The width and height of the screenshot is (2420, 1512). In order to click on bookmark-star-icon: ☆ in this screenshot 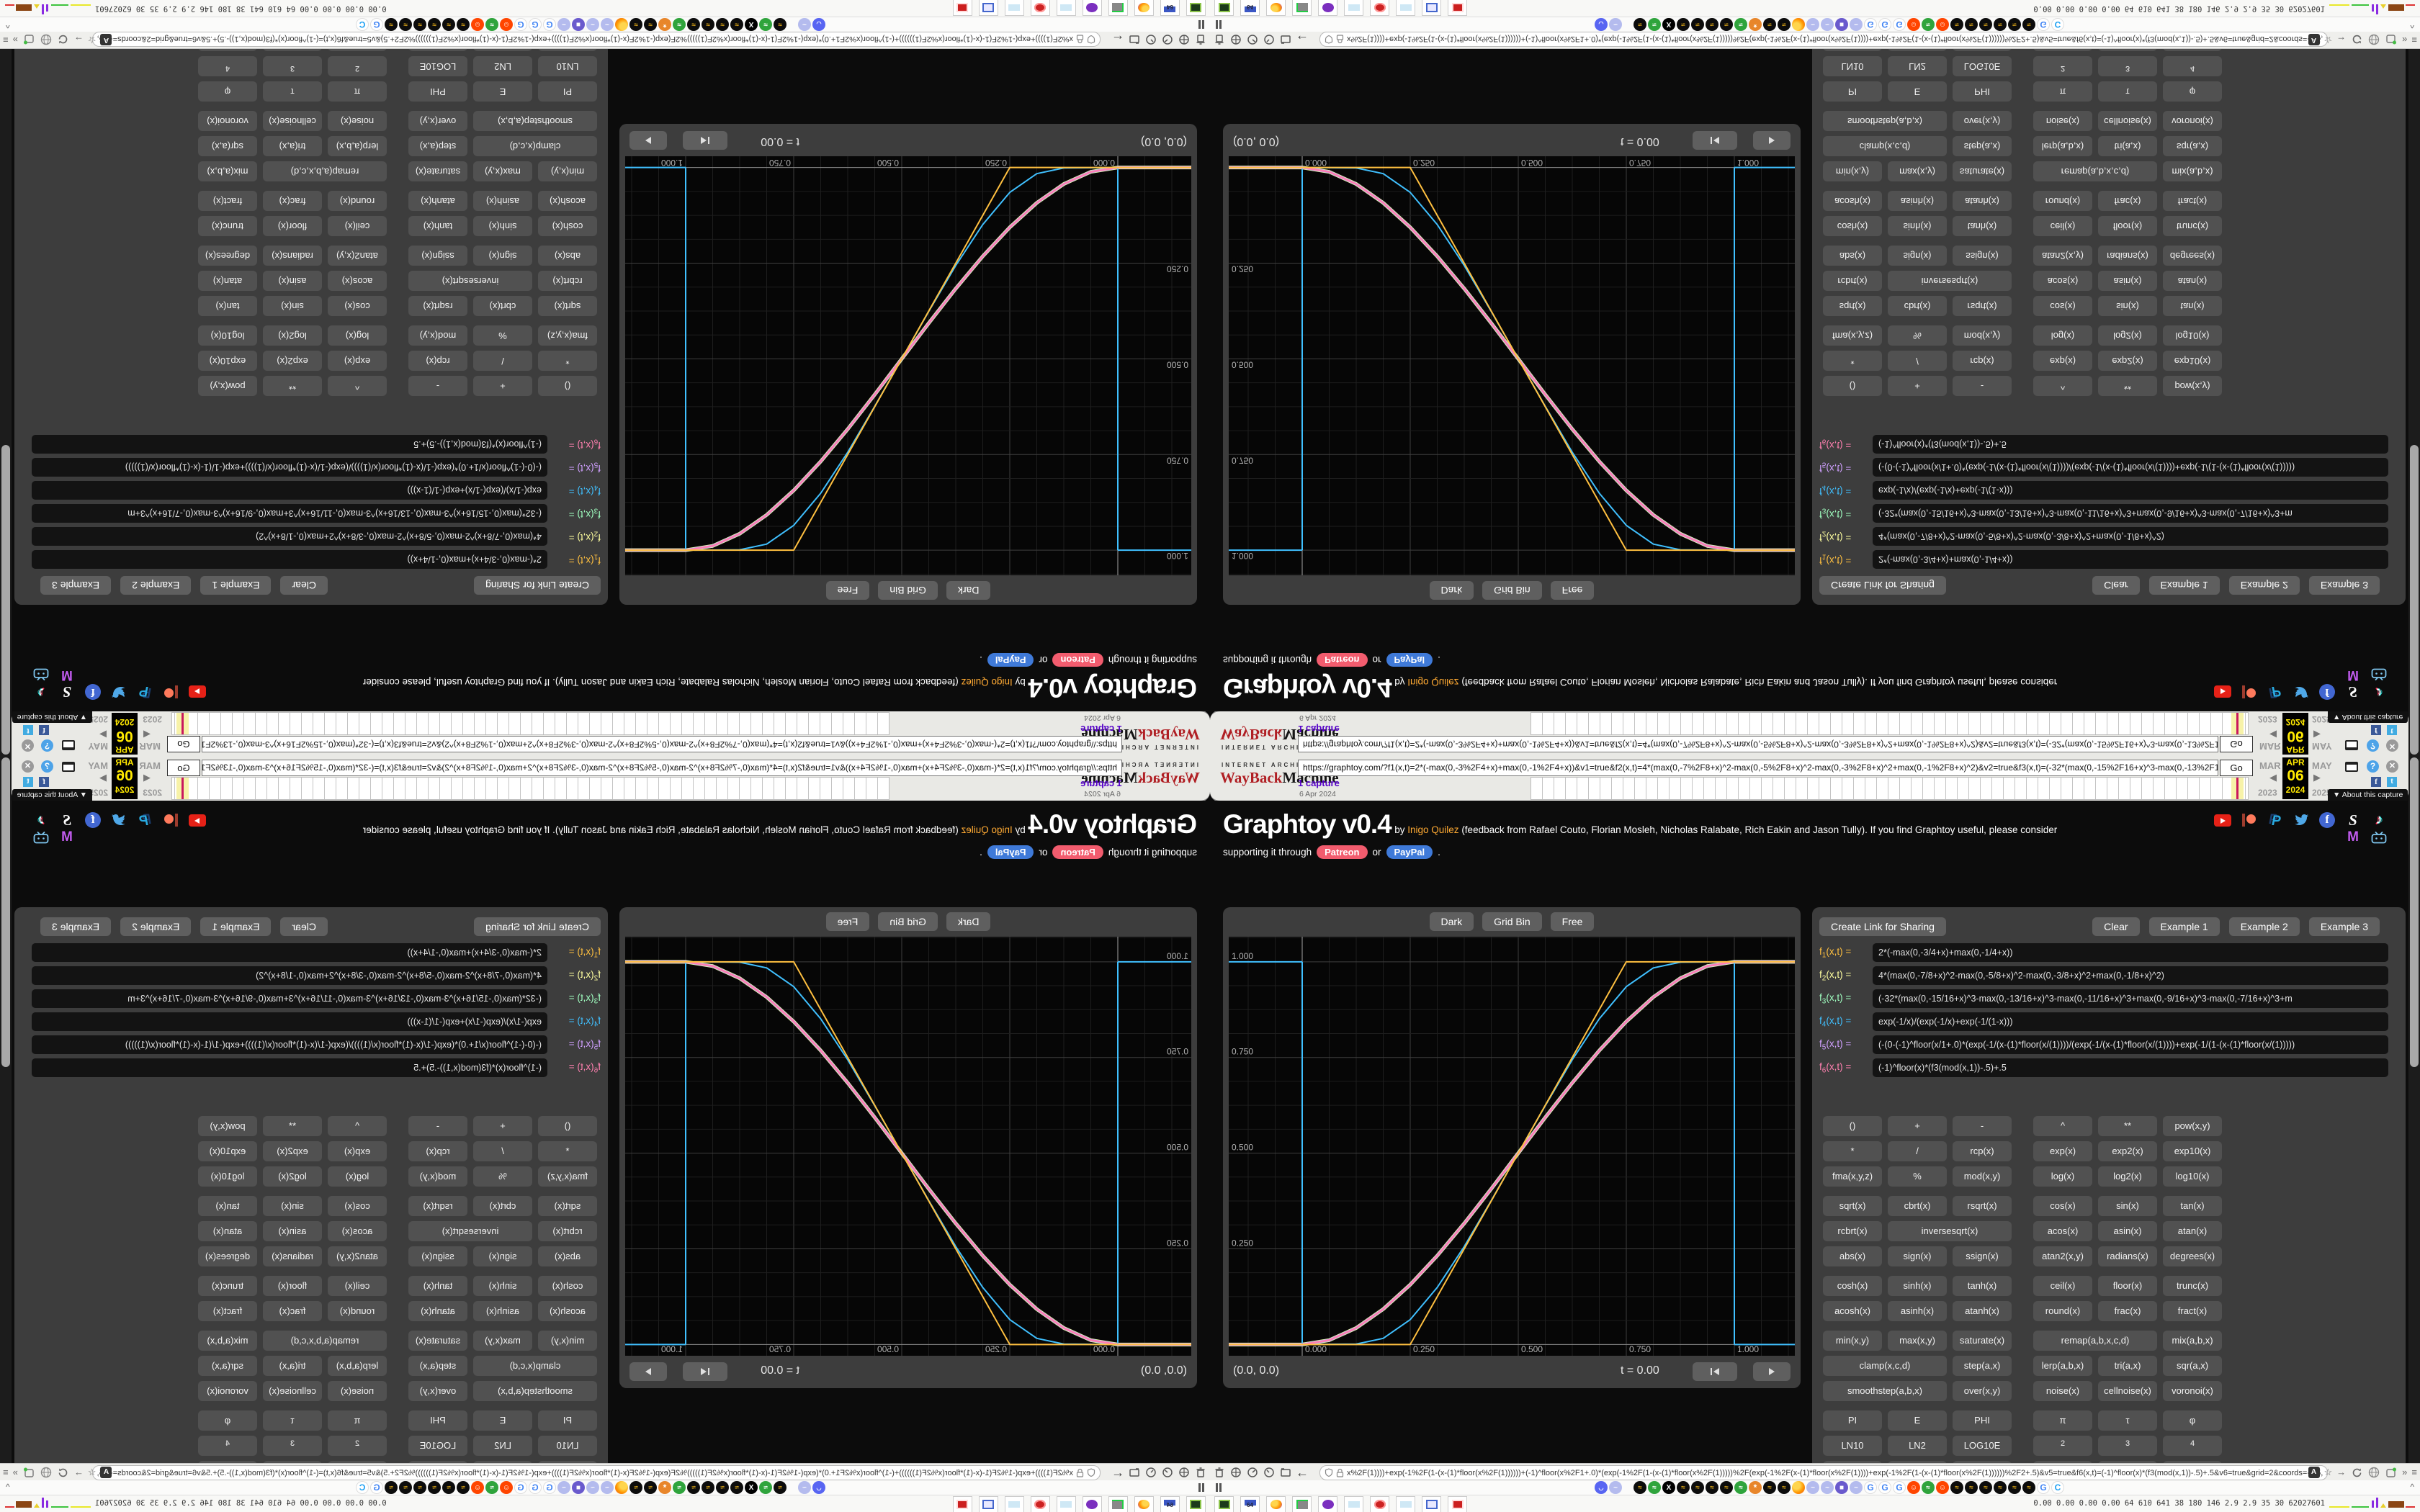, I will do `click(2328, 40)`.